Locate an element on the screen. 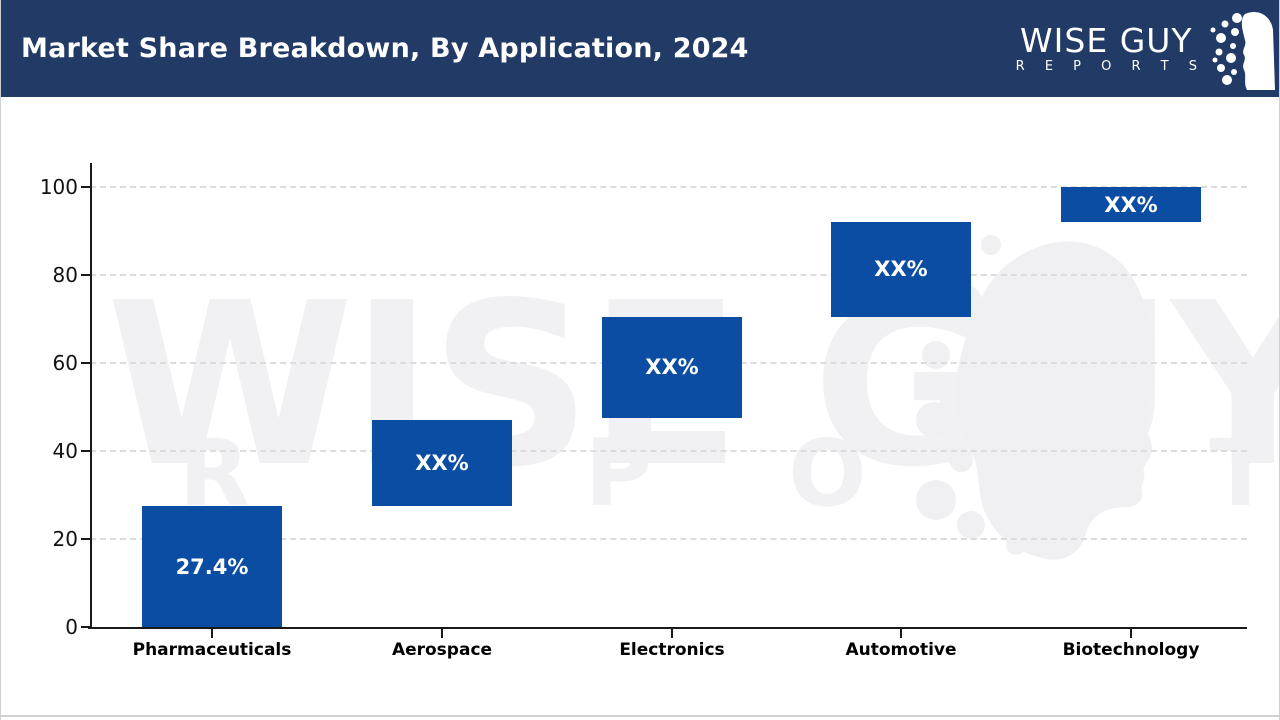 The width and height of the screenshot is (1280, 720). y-tick-label: 40 is located at coordinates (65, 451).